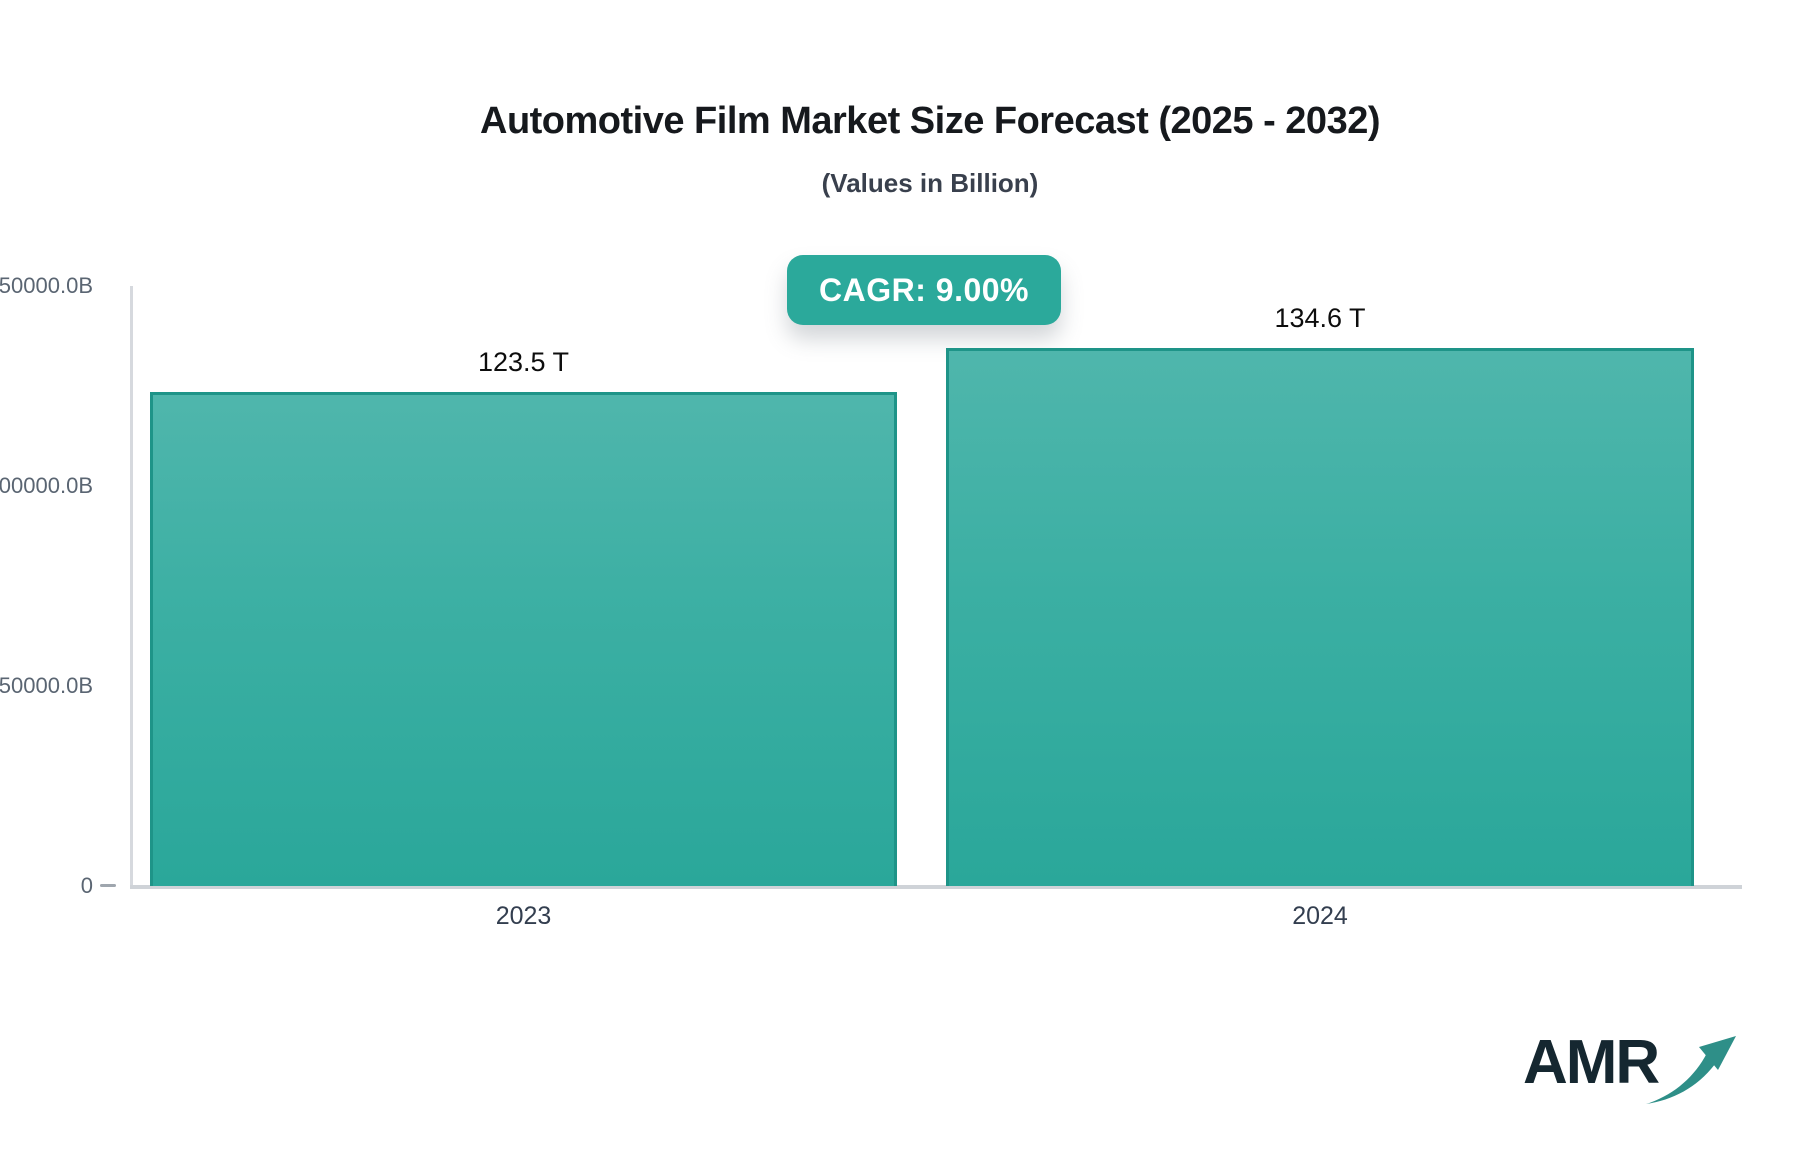 The width and height of the screenshot is (1800, 1156). What do you see at coordinates (86, 885) in the screenshot?
I see `y-tick-label-0: 0` at bounding box center [86, 885].